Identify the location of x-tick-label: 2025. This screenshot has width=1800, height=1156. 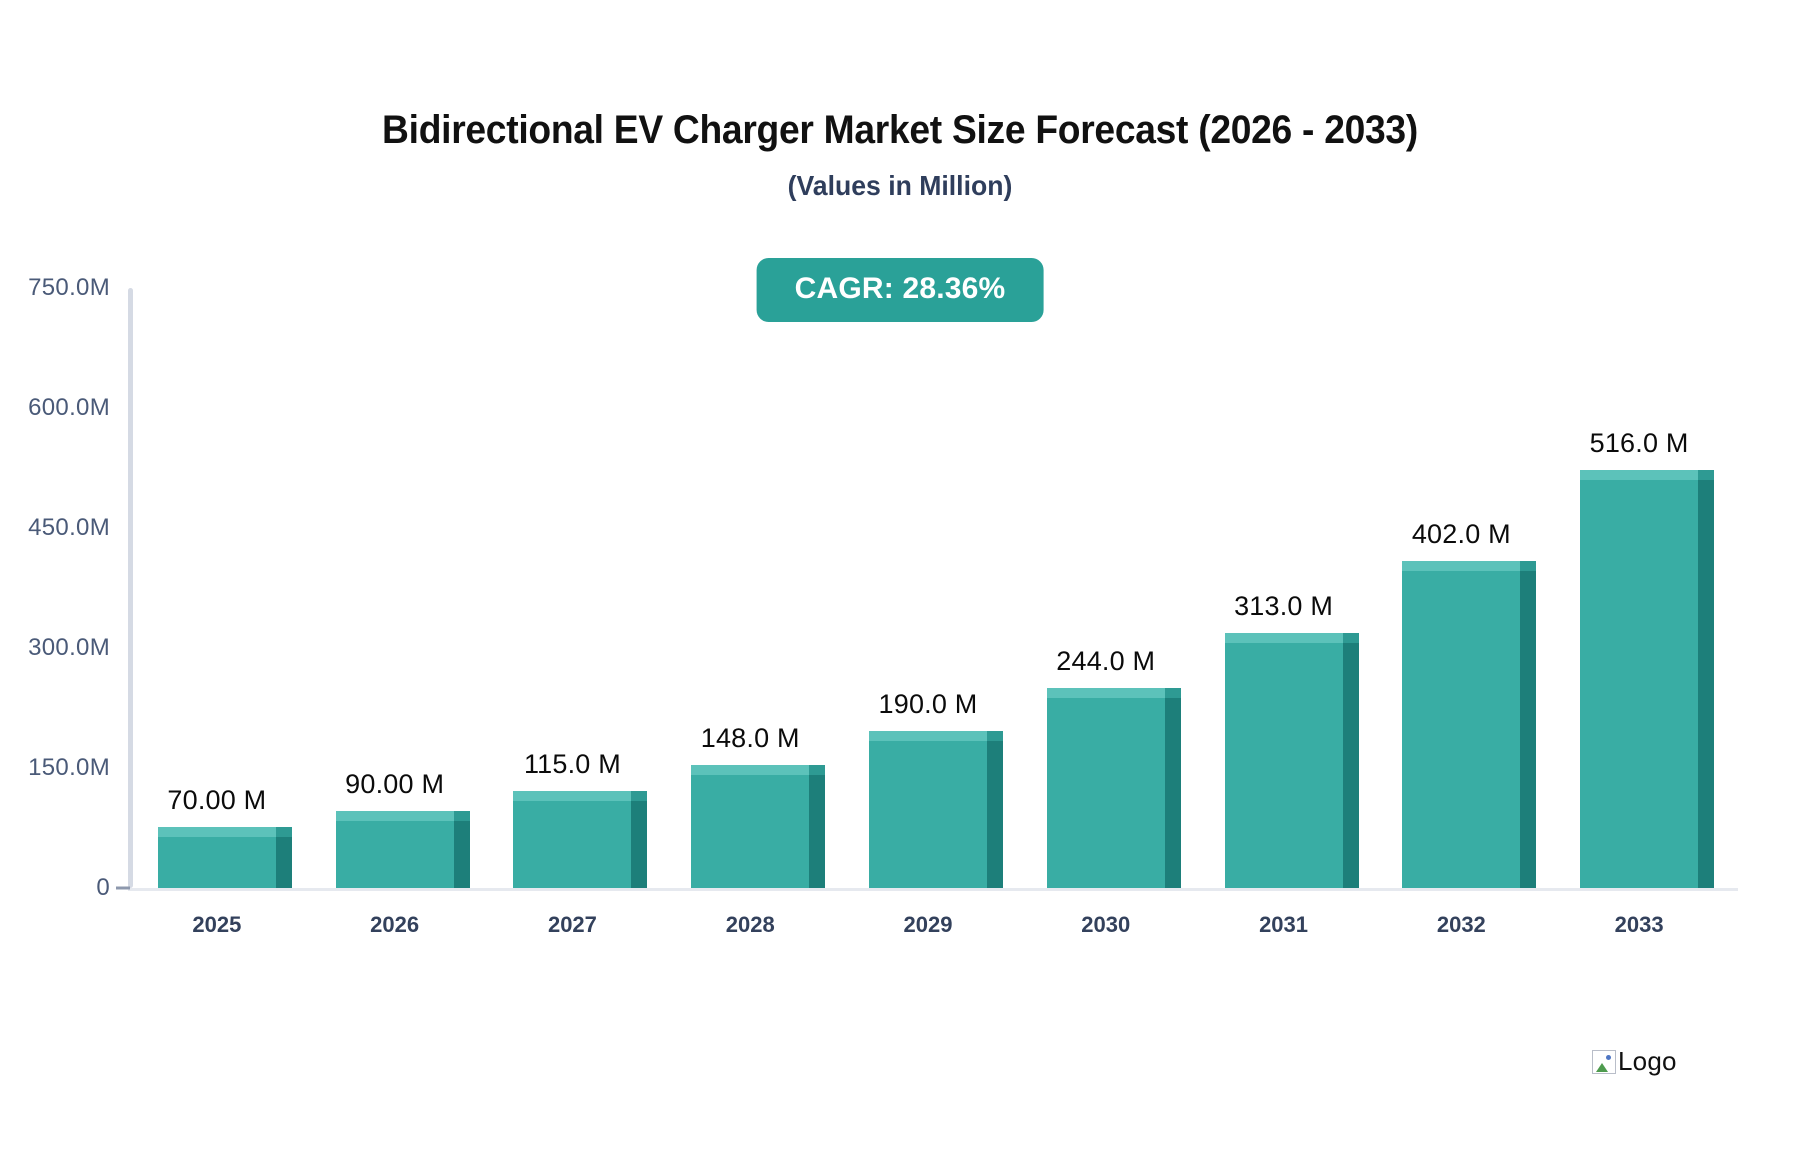
(217, 924).